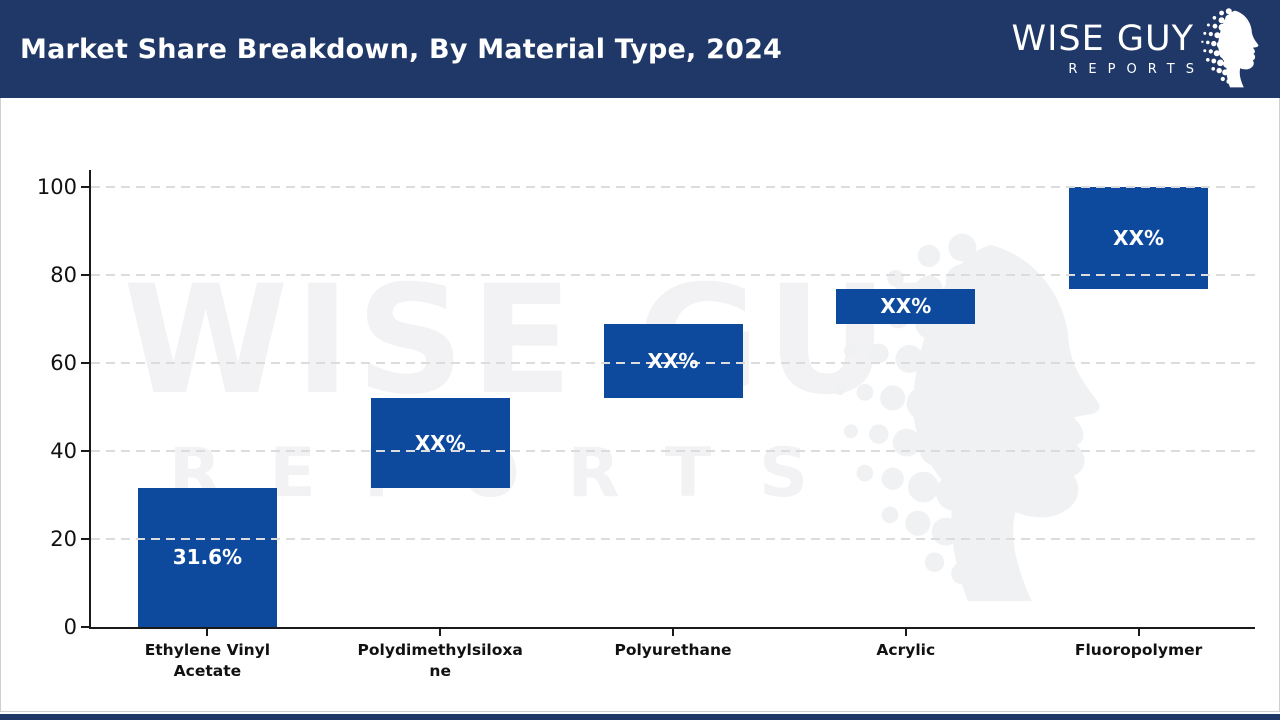 The width and height of the screenshot is (1280, 720). I want to click on category-label-acrylic: Acrylic, so click(906, 650).